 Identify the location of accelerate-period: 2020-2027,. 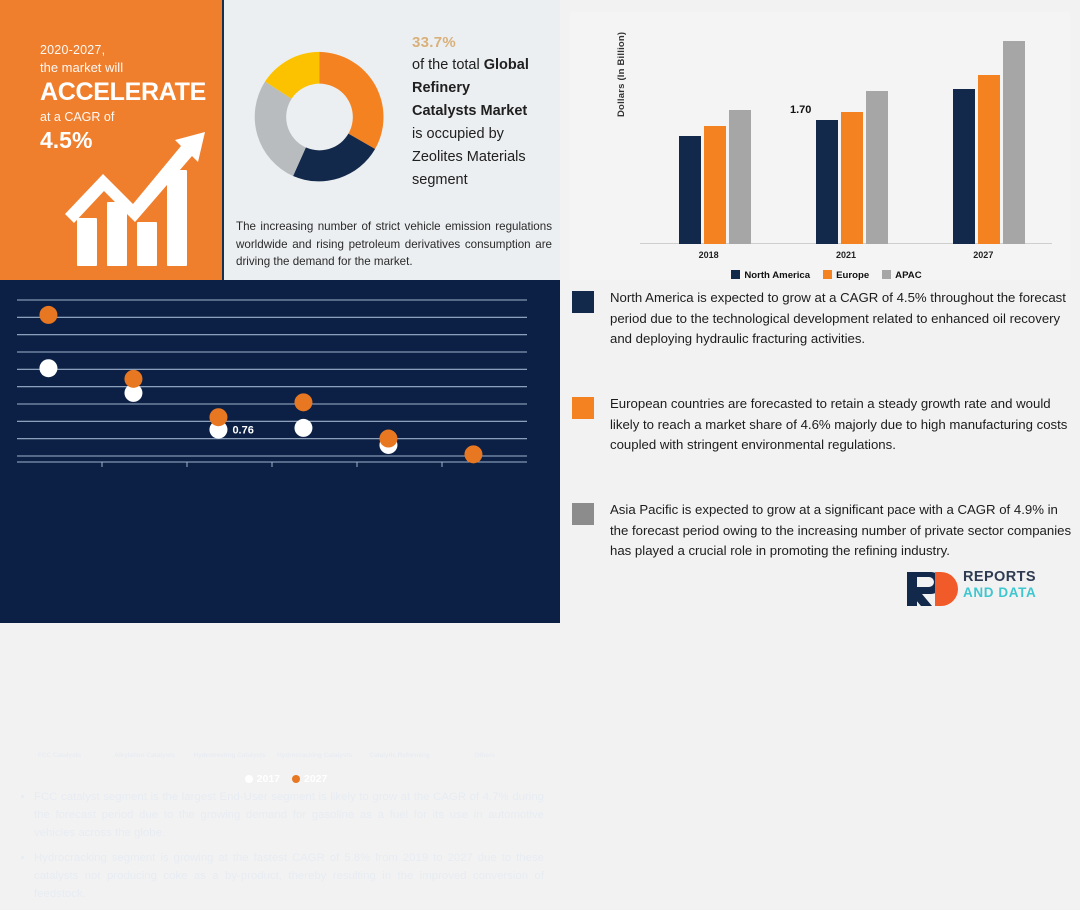
(73, 50).